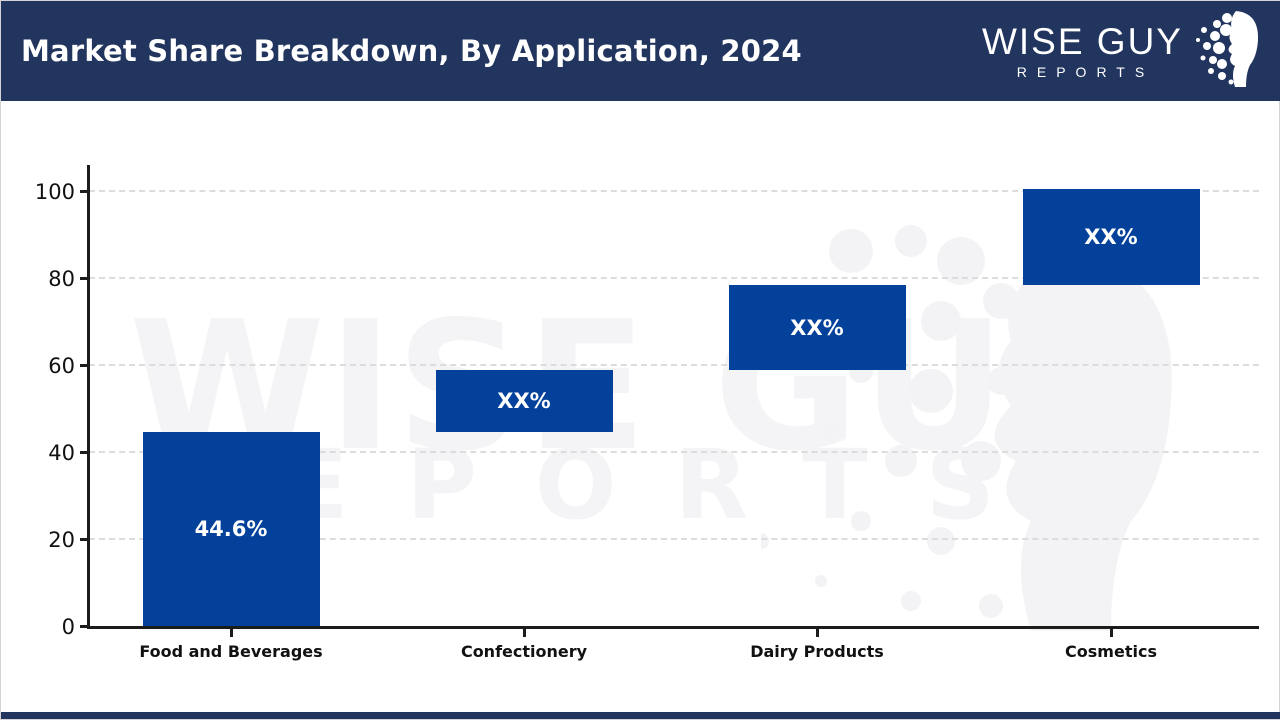 This screenshot has height=720, width=1280. What do you see at coordinates (524, 651) in the screenshot?
I see `category-label: Confectionery` at bounding box center [524, 651].